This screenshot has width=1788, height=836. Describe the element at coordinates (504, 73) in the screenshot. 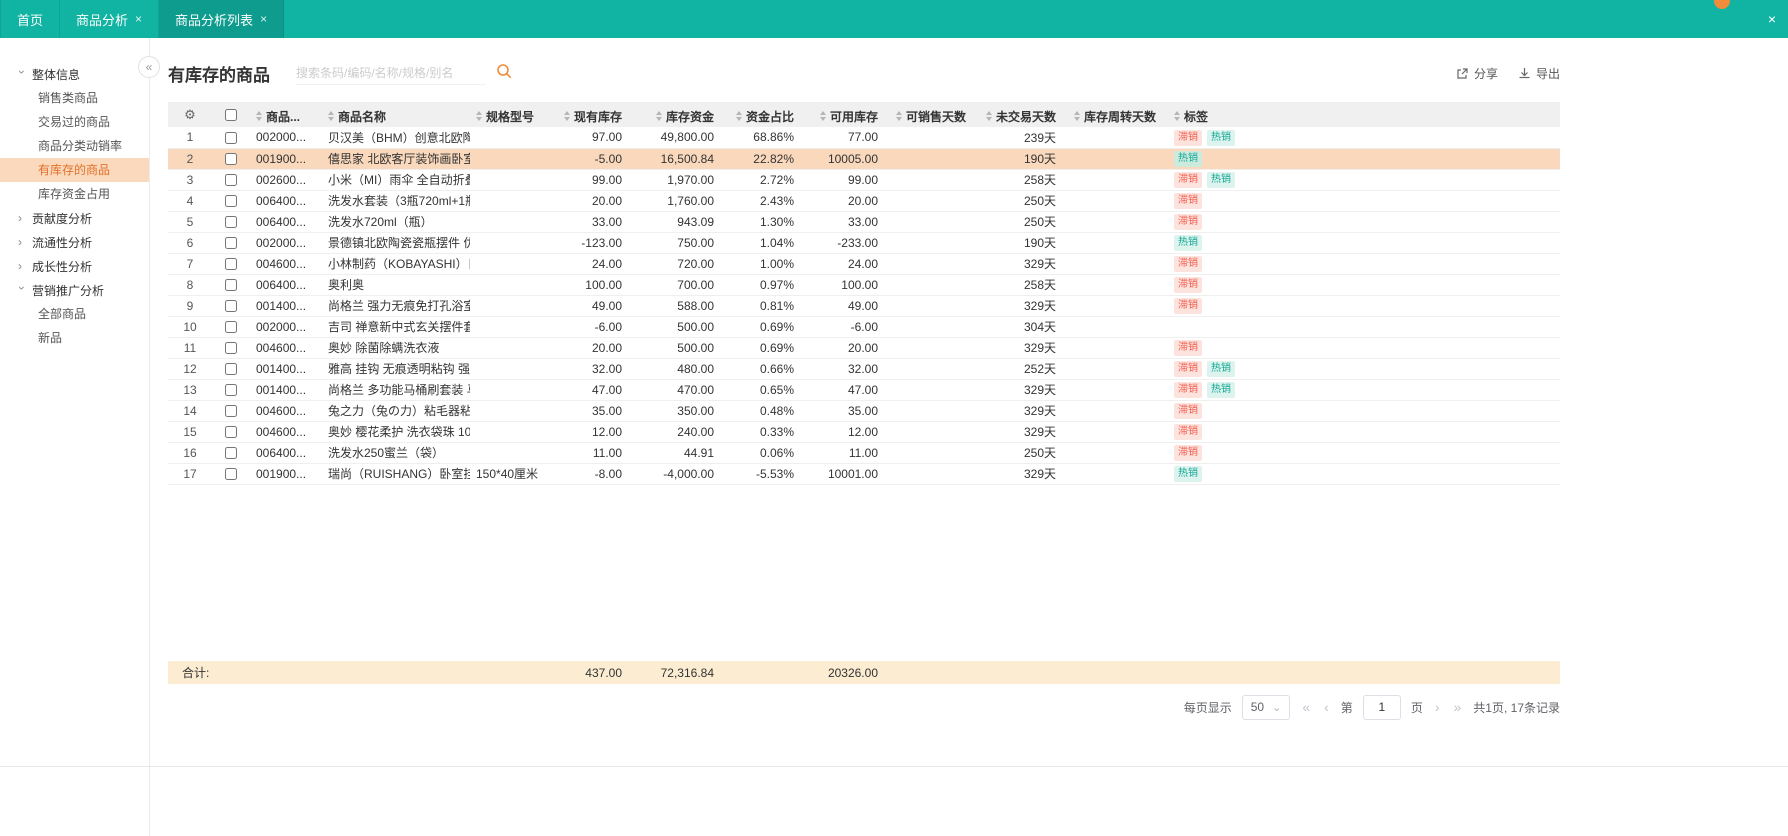

I see `search-icon` at that location.